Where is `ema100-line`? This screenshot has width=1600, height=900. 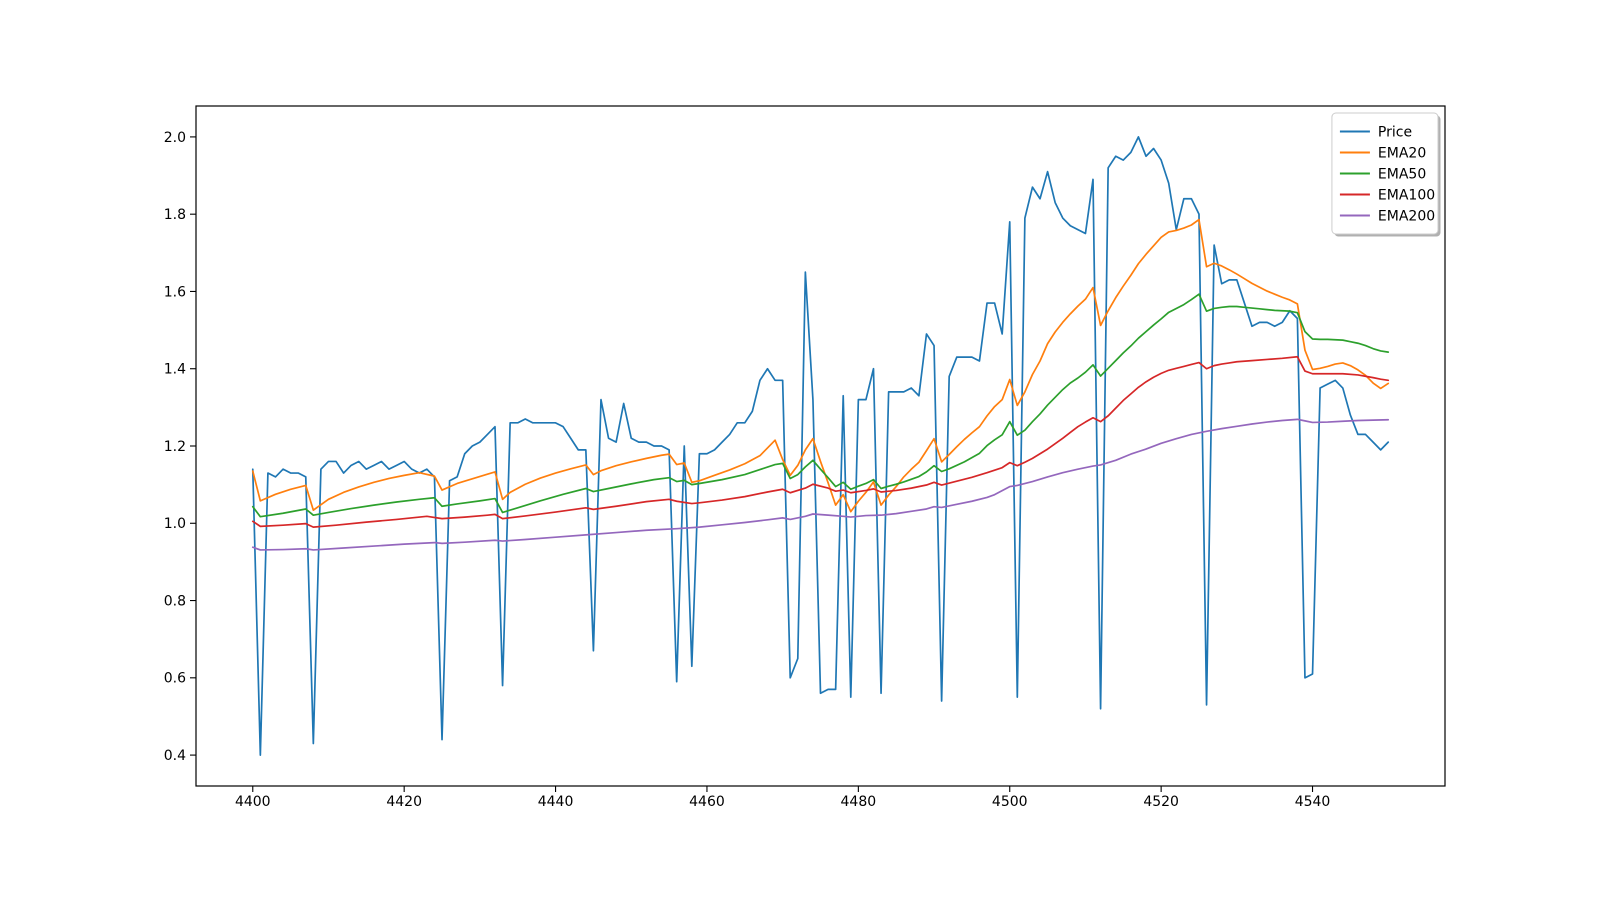 ema100-line is located at coordinates (820, 441).